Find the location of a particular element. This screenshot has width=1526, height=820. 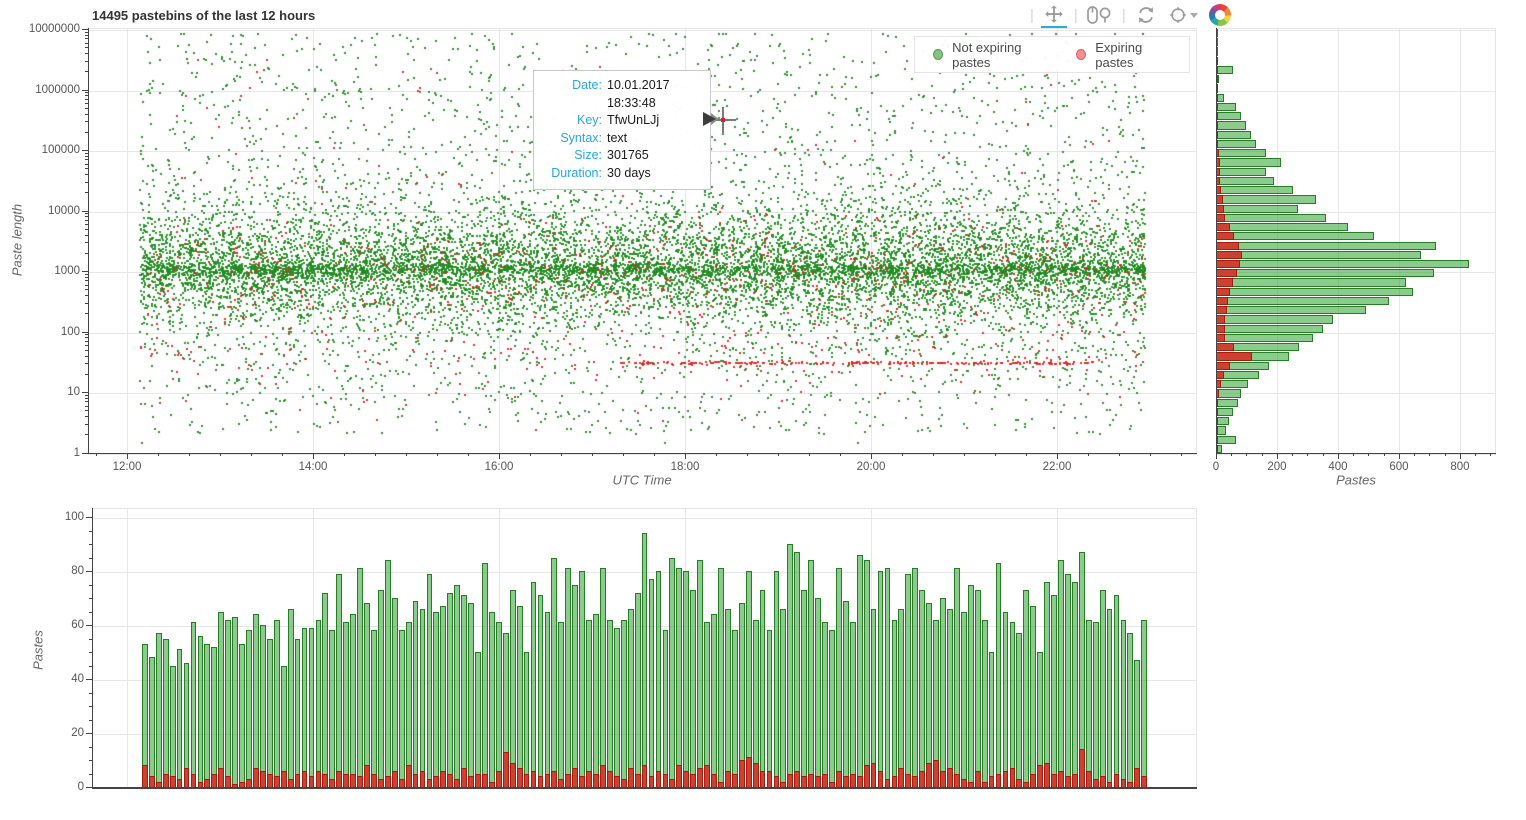

y-tick-label: 1000000 is located at coordinates (57, 89).